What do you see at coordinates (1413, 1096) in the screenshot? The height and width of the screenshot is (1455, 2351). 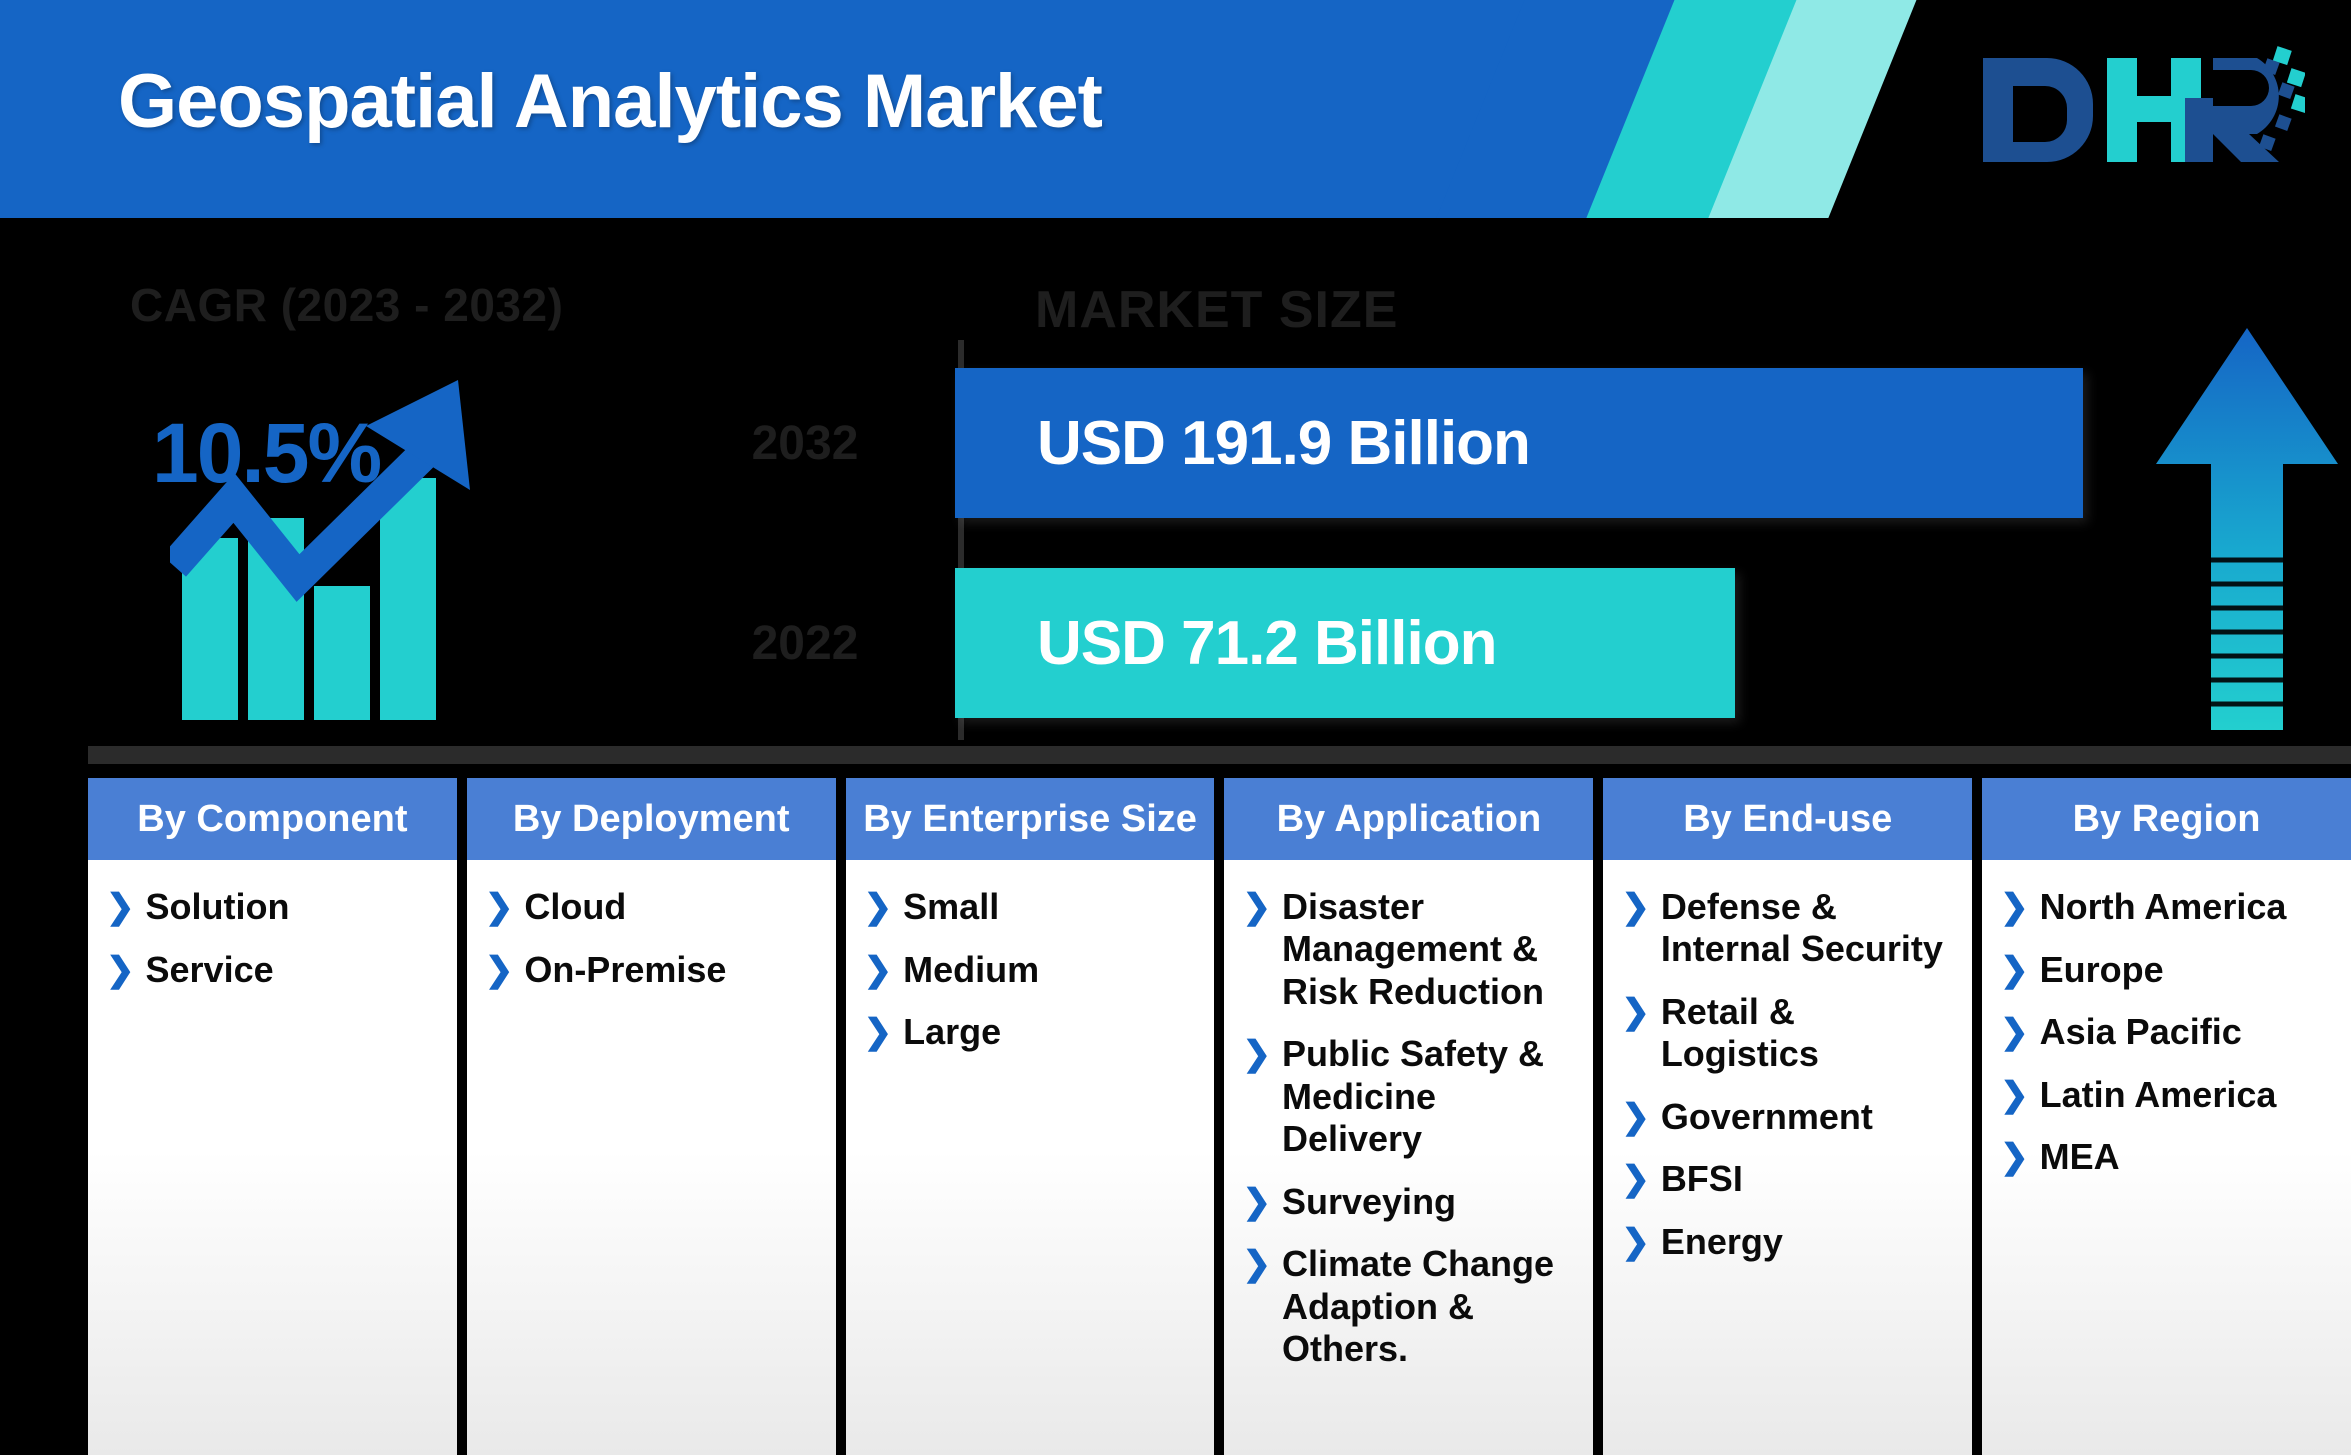 I see `list-item-label: Public Safety & Medicine Delivery` at bounding box center [1413, 1096].